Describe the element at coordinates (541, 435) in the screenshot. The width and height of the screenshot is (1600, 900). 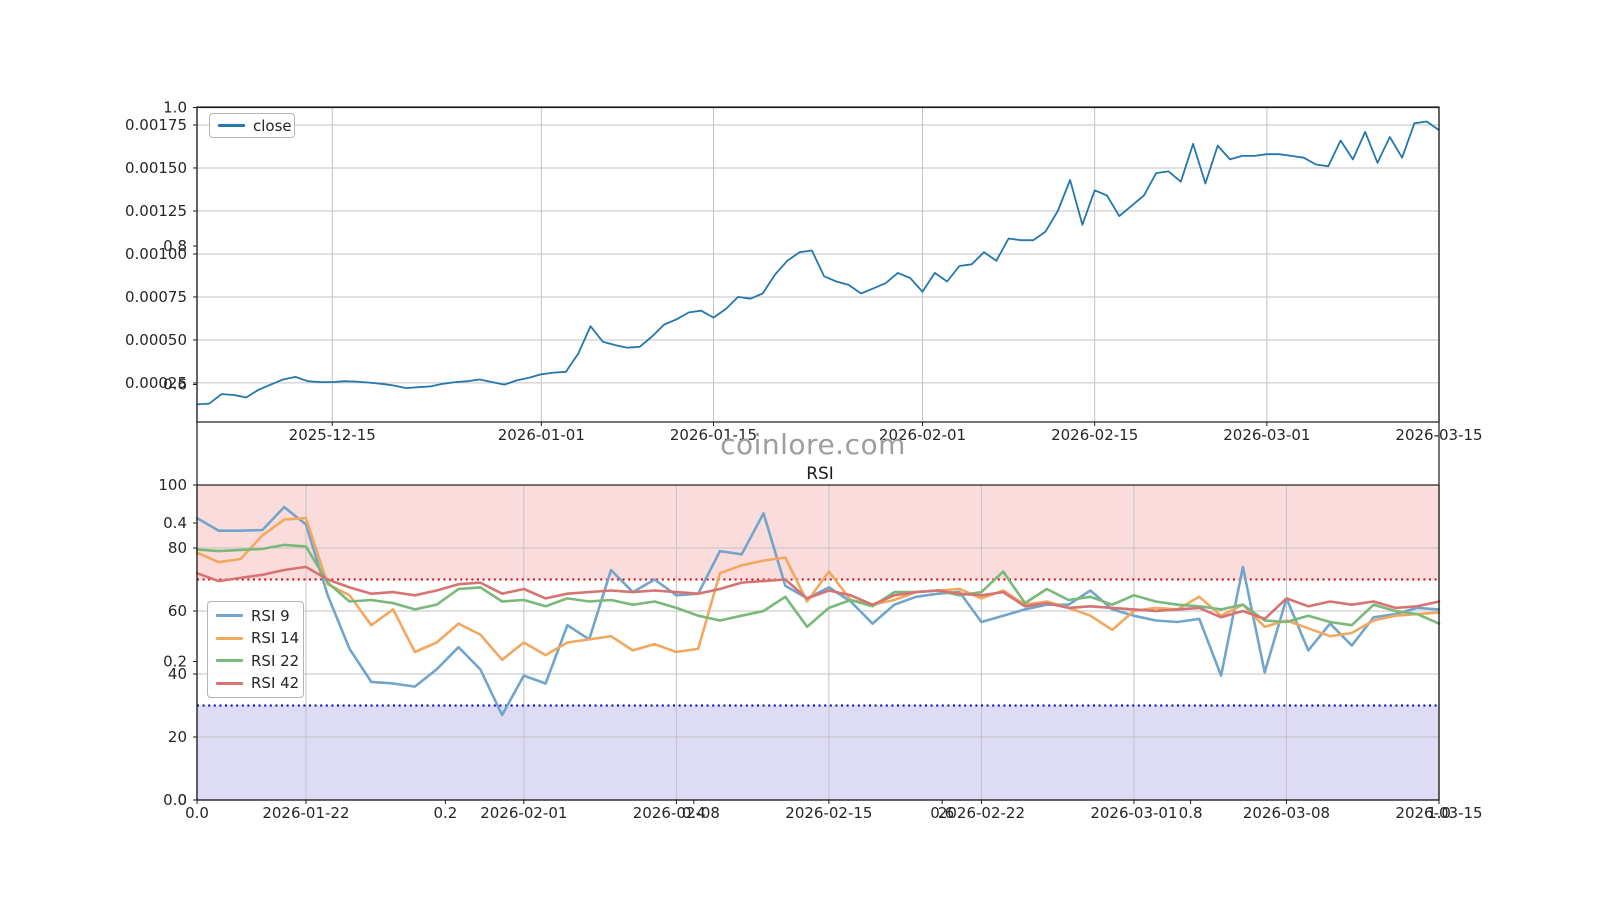
I see `price-x-tick-label: 2026-01-01` at that location.